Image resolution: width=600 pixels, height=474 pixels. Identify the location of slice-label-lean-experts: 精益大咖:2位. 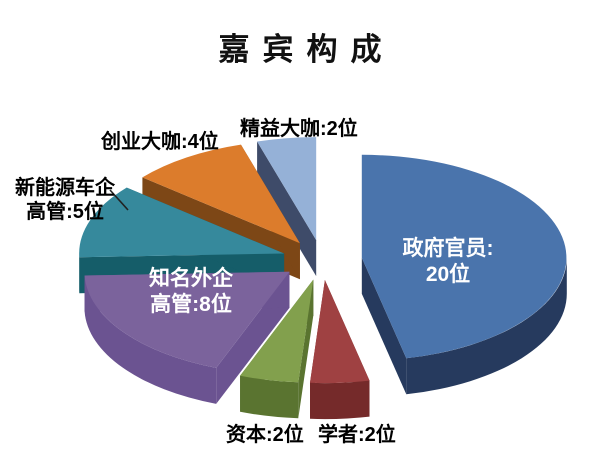
(299, 129).